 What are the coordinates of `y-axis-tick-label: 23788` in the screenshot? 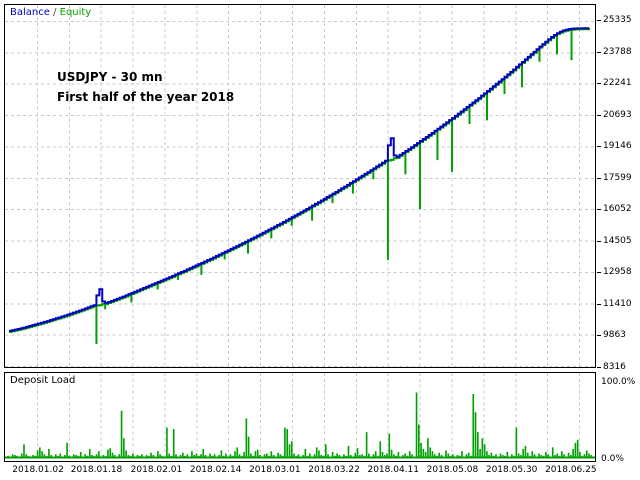 It's located at (617, 51).